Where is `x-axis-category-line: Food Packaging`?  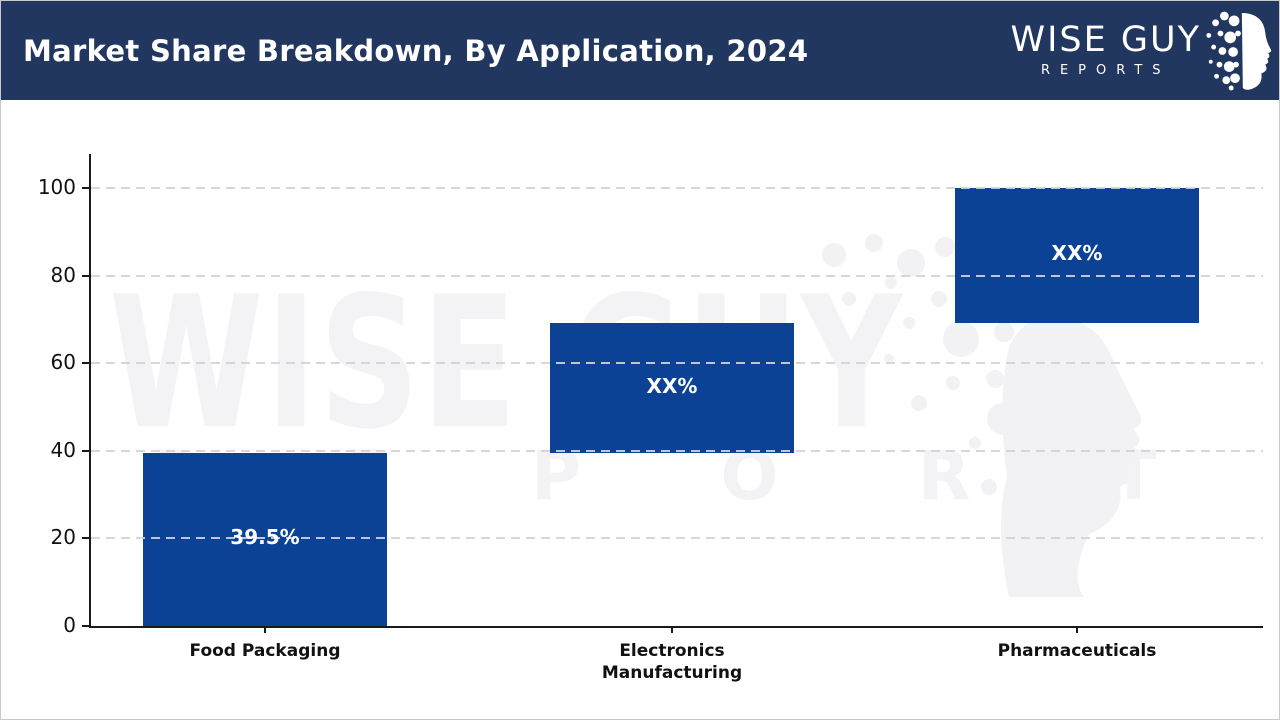
x-axis-category-line: Food Packaging is located at coordinates (265, 651).